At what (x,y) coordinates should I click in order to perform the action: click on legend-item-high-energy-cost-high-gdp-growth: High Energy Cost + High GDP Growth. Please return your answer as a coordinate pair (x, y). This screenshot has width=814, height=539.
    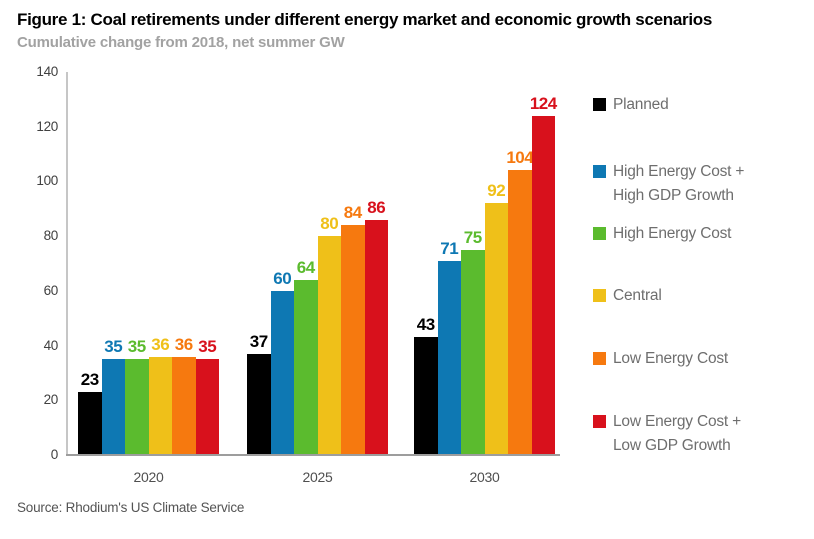
    Looking at the image, I should click on (668, 184).